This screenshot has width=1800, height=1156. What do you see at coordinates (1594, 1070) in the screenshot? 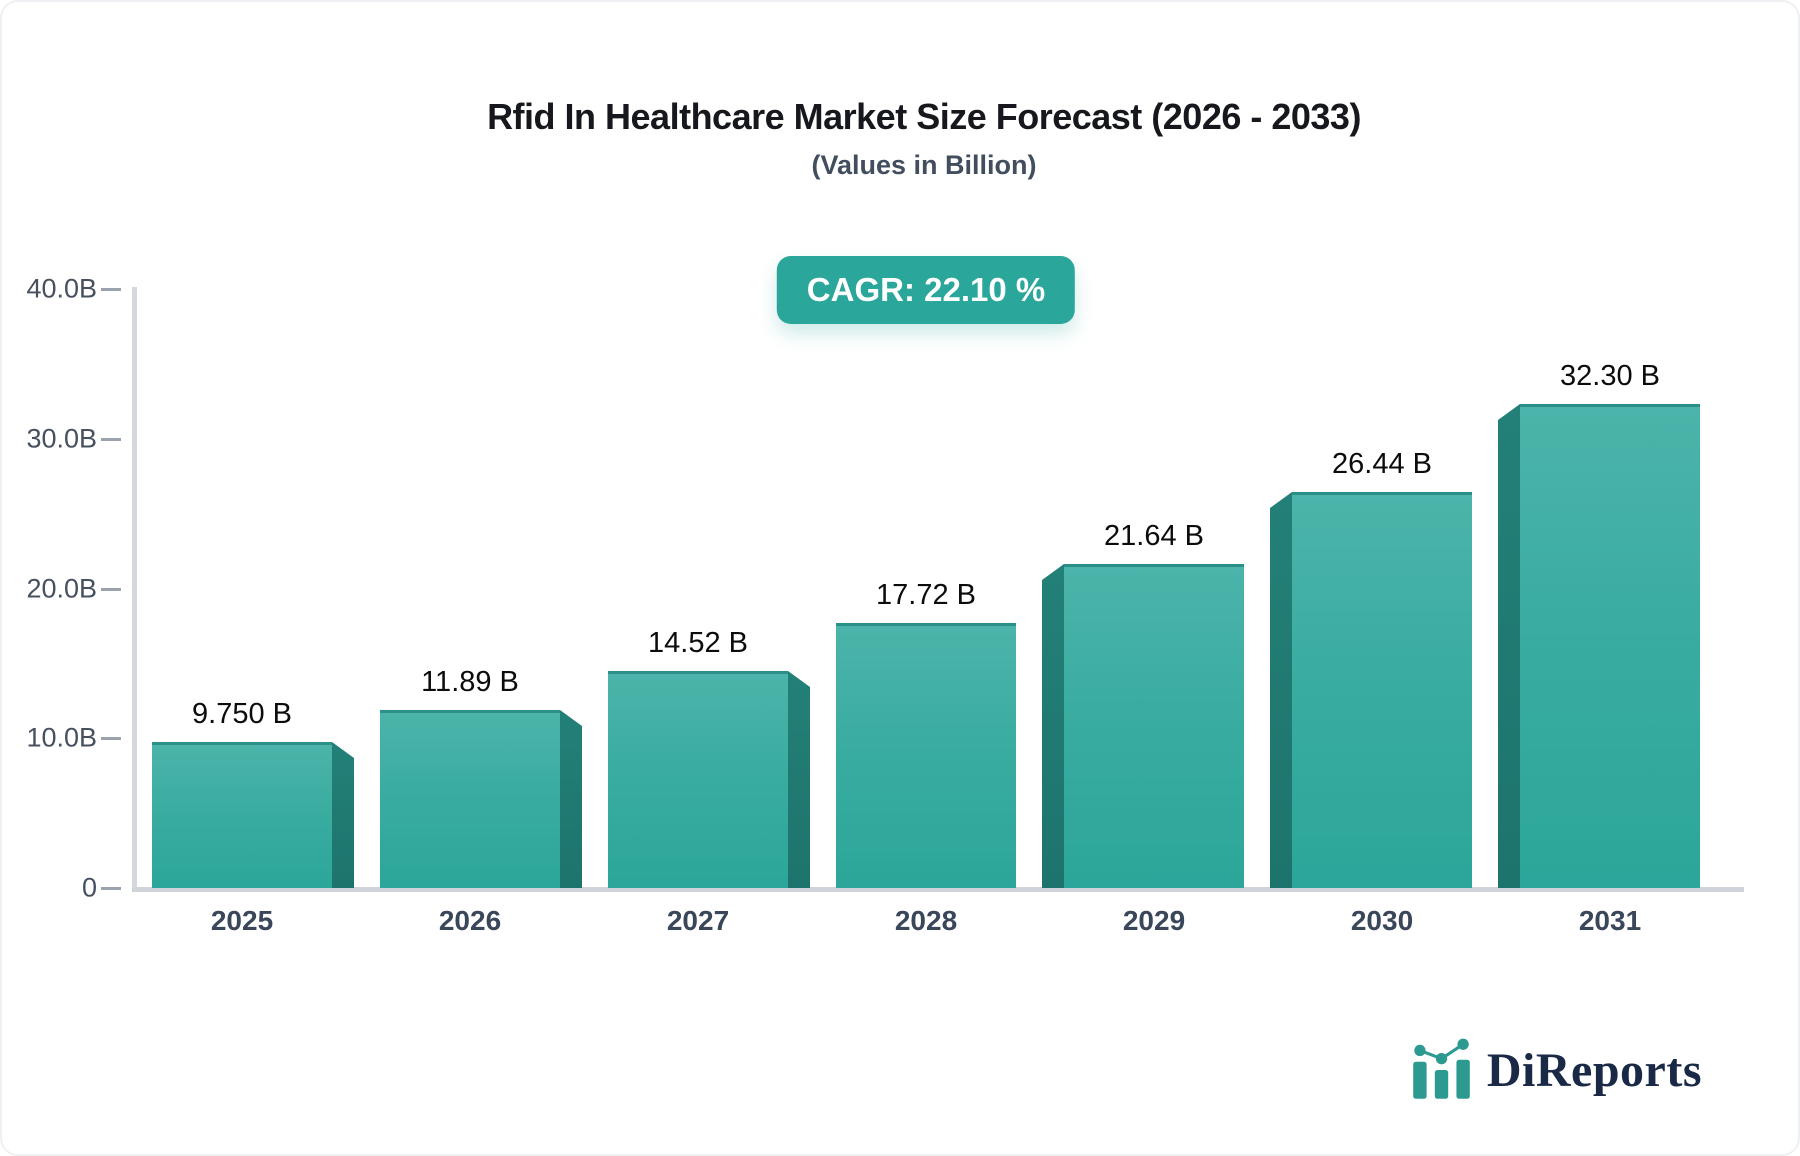
I see `brand-name: DiReports` at bounding box center [1594, 1070].